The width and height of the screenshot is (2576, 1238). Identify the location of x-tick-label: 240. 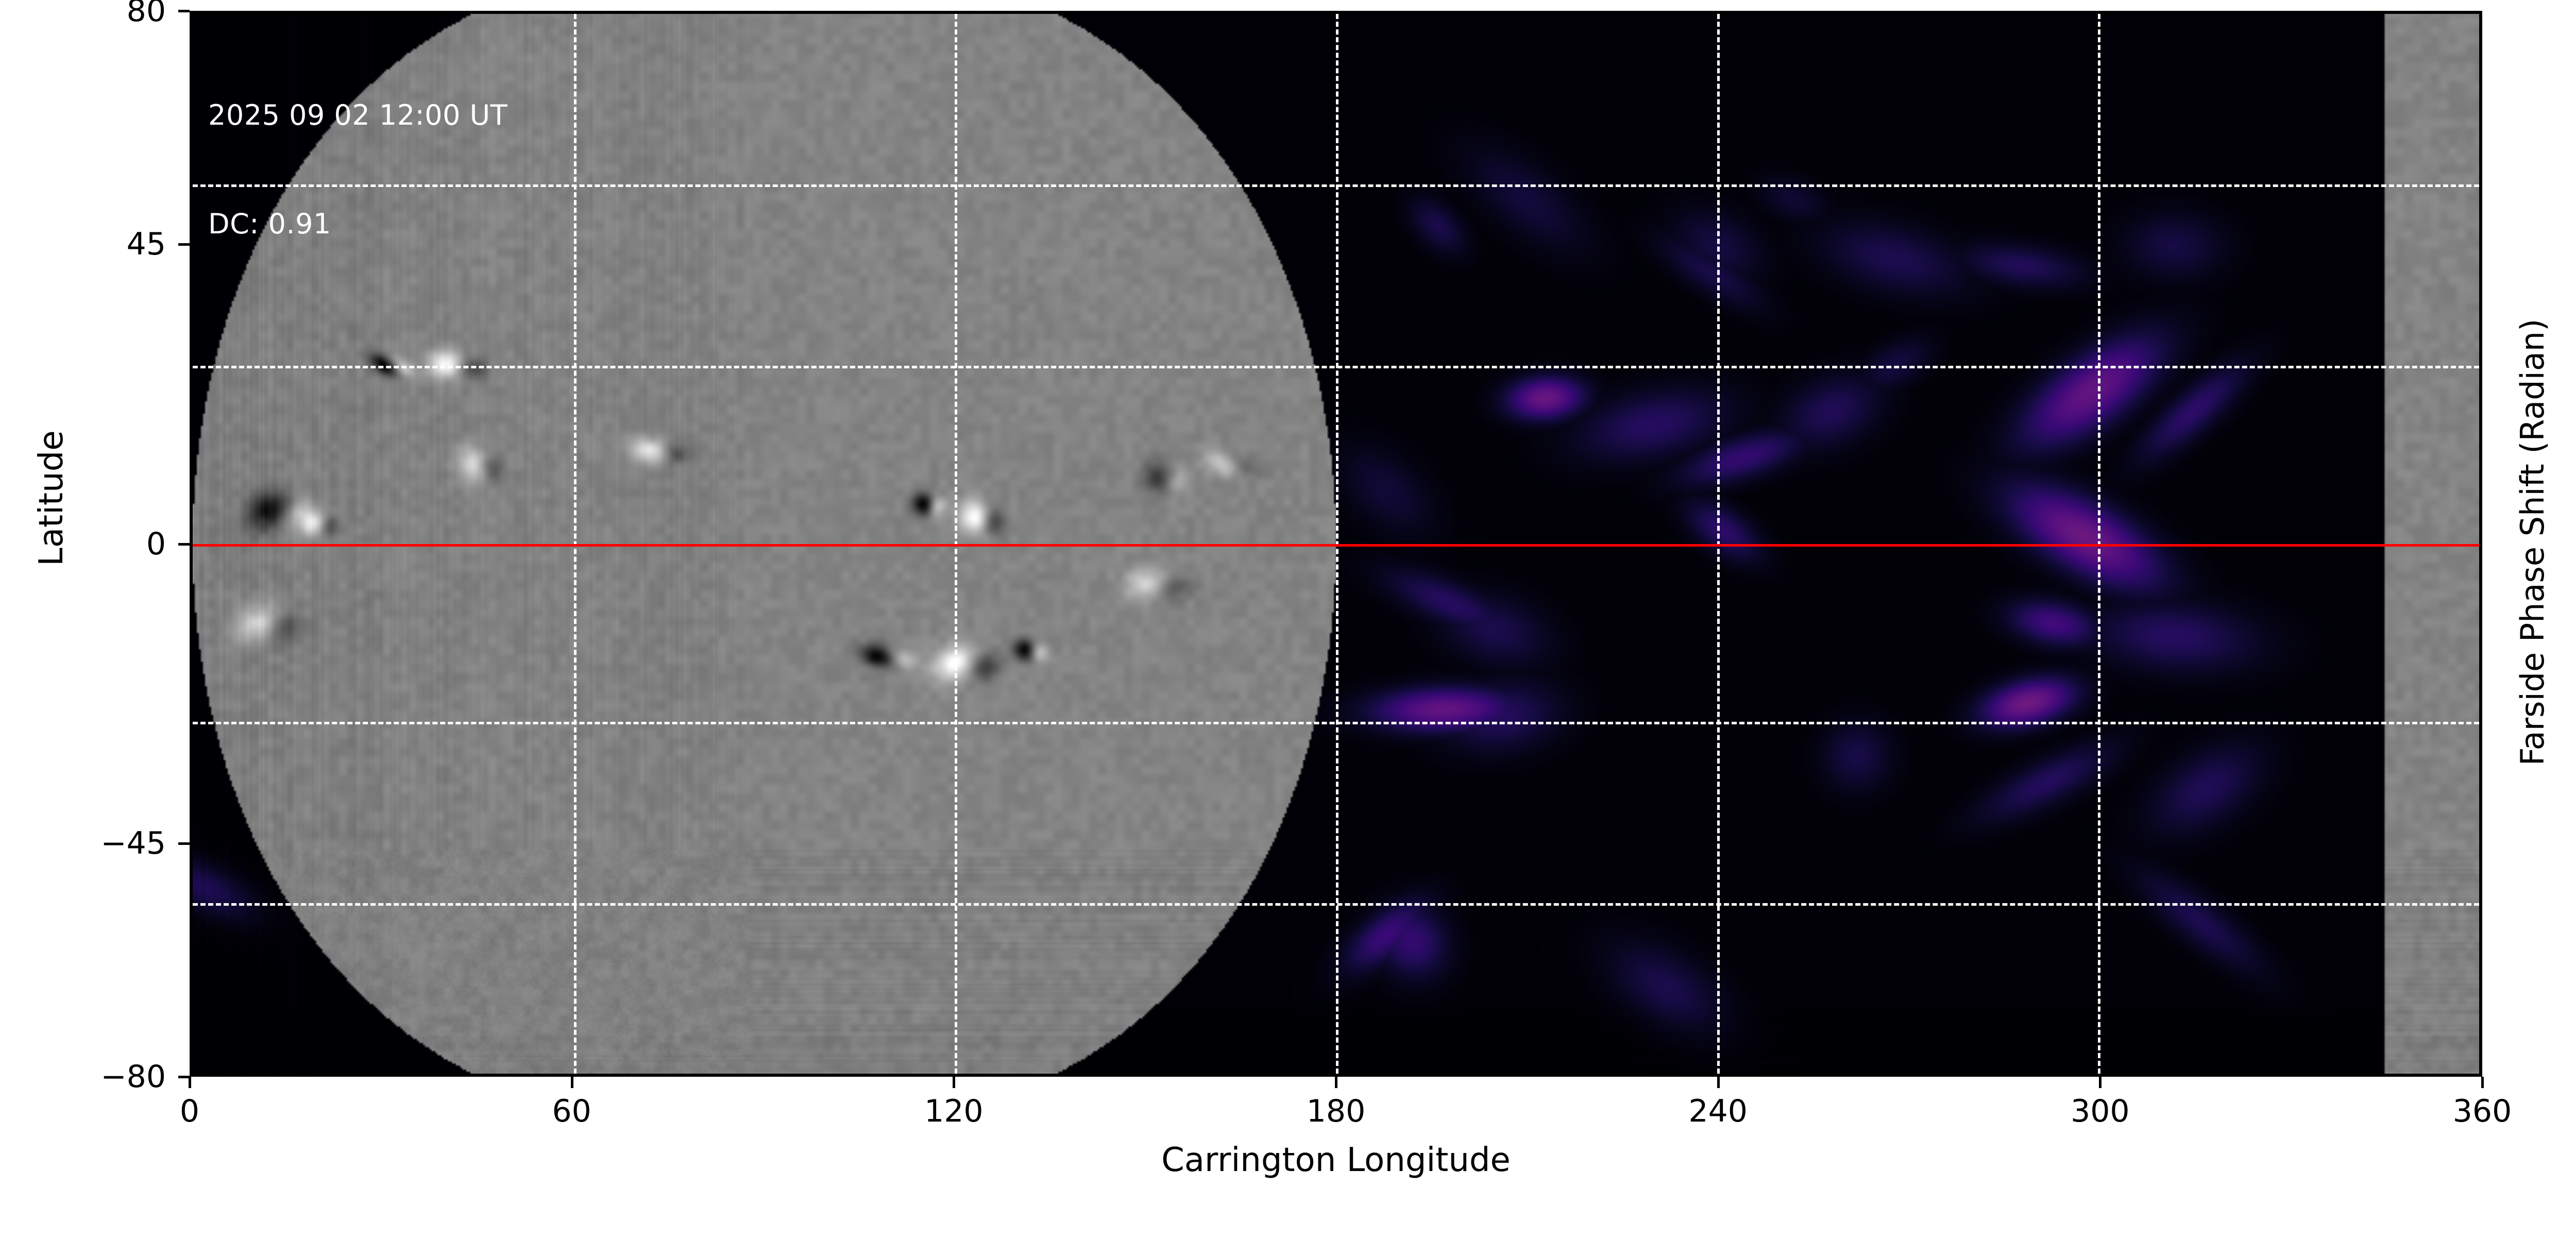
(1718, 1111).